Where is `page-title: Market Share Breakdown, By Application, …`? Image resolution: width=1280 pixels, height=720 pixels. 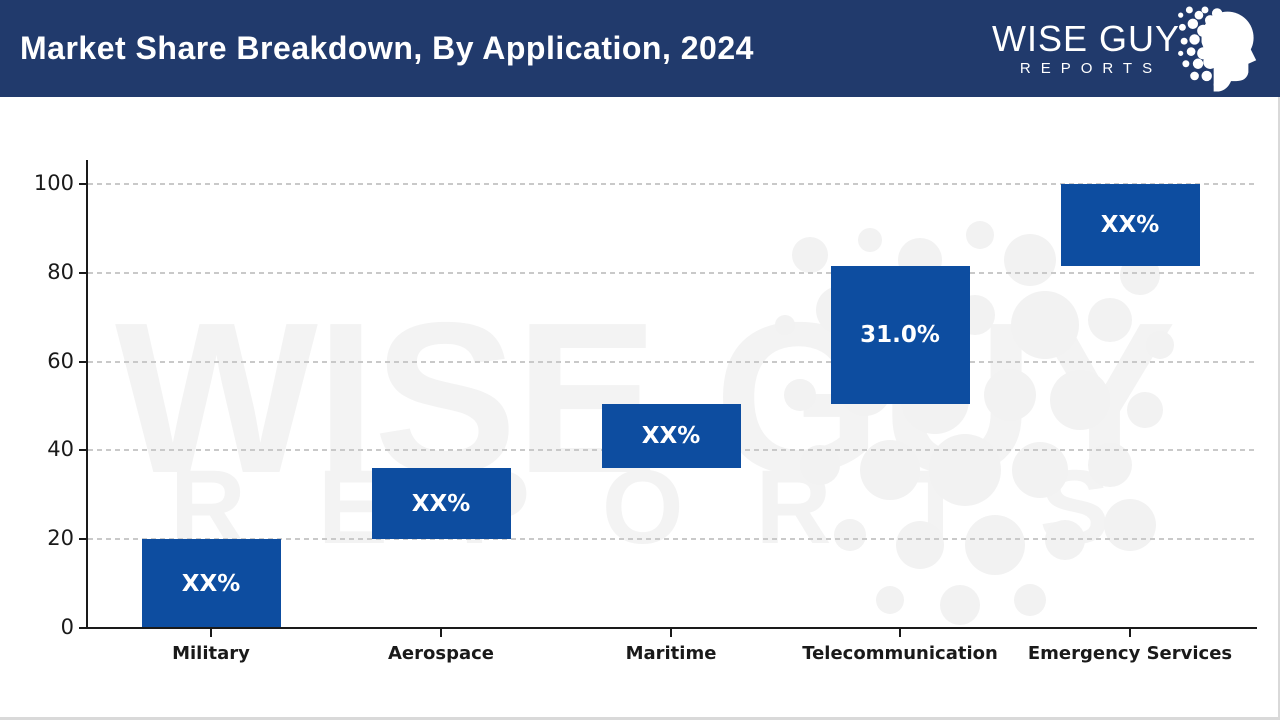 page-title: Market Share Breakdown, By Application, … is located at coordinates (387, 48).